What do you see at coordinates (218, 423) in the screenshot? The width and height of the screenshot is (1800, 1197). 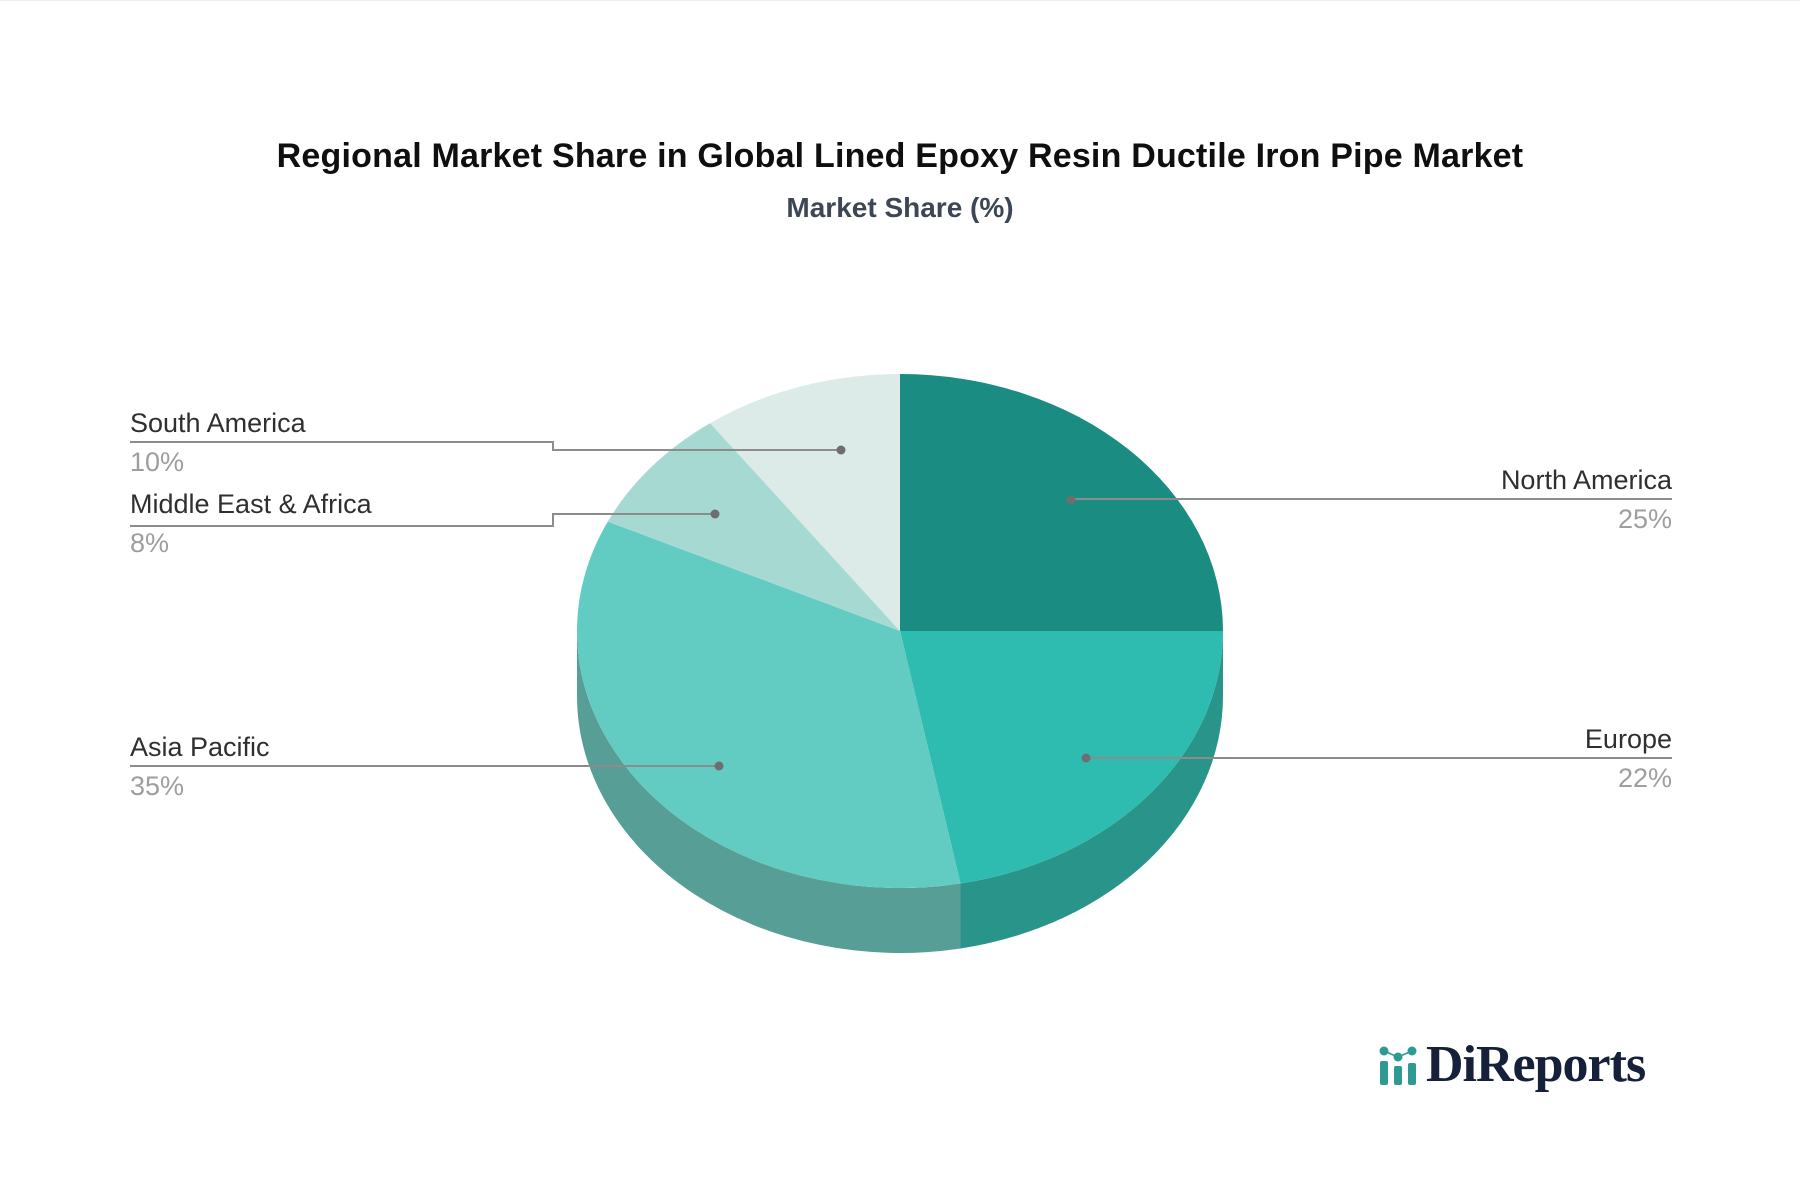 I see `pie-label-name: South America` at bounding box center [218, 423].